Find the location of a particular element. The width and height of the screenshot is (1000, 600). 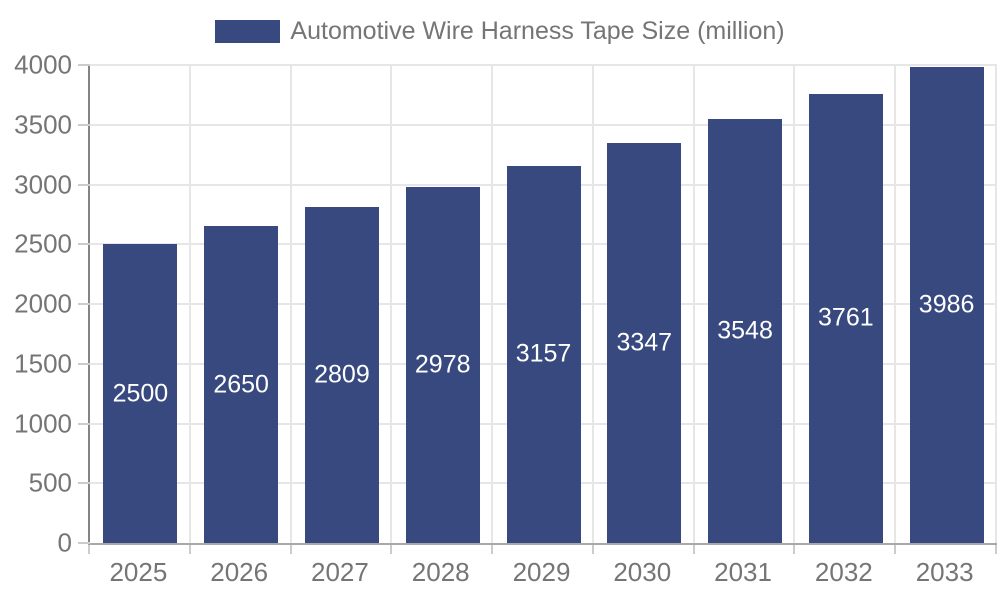

bar-2030 is located at coordinates (644, 343).